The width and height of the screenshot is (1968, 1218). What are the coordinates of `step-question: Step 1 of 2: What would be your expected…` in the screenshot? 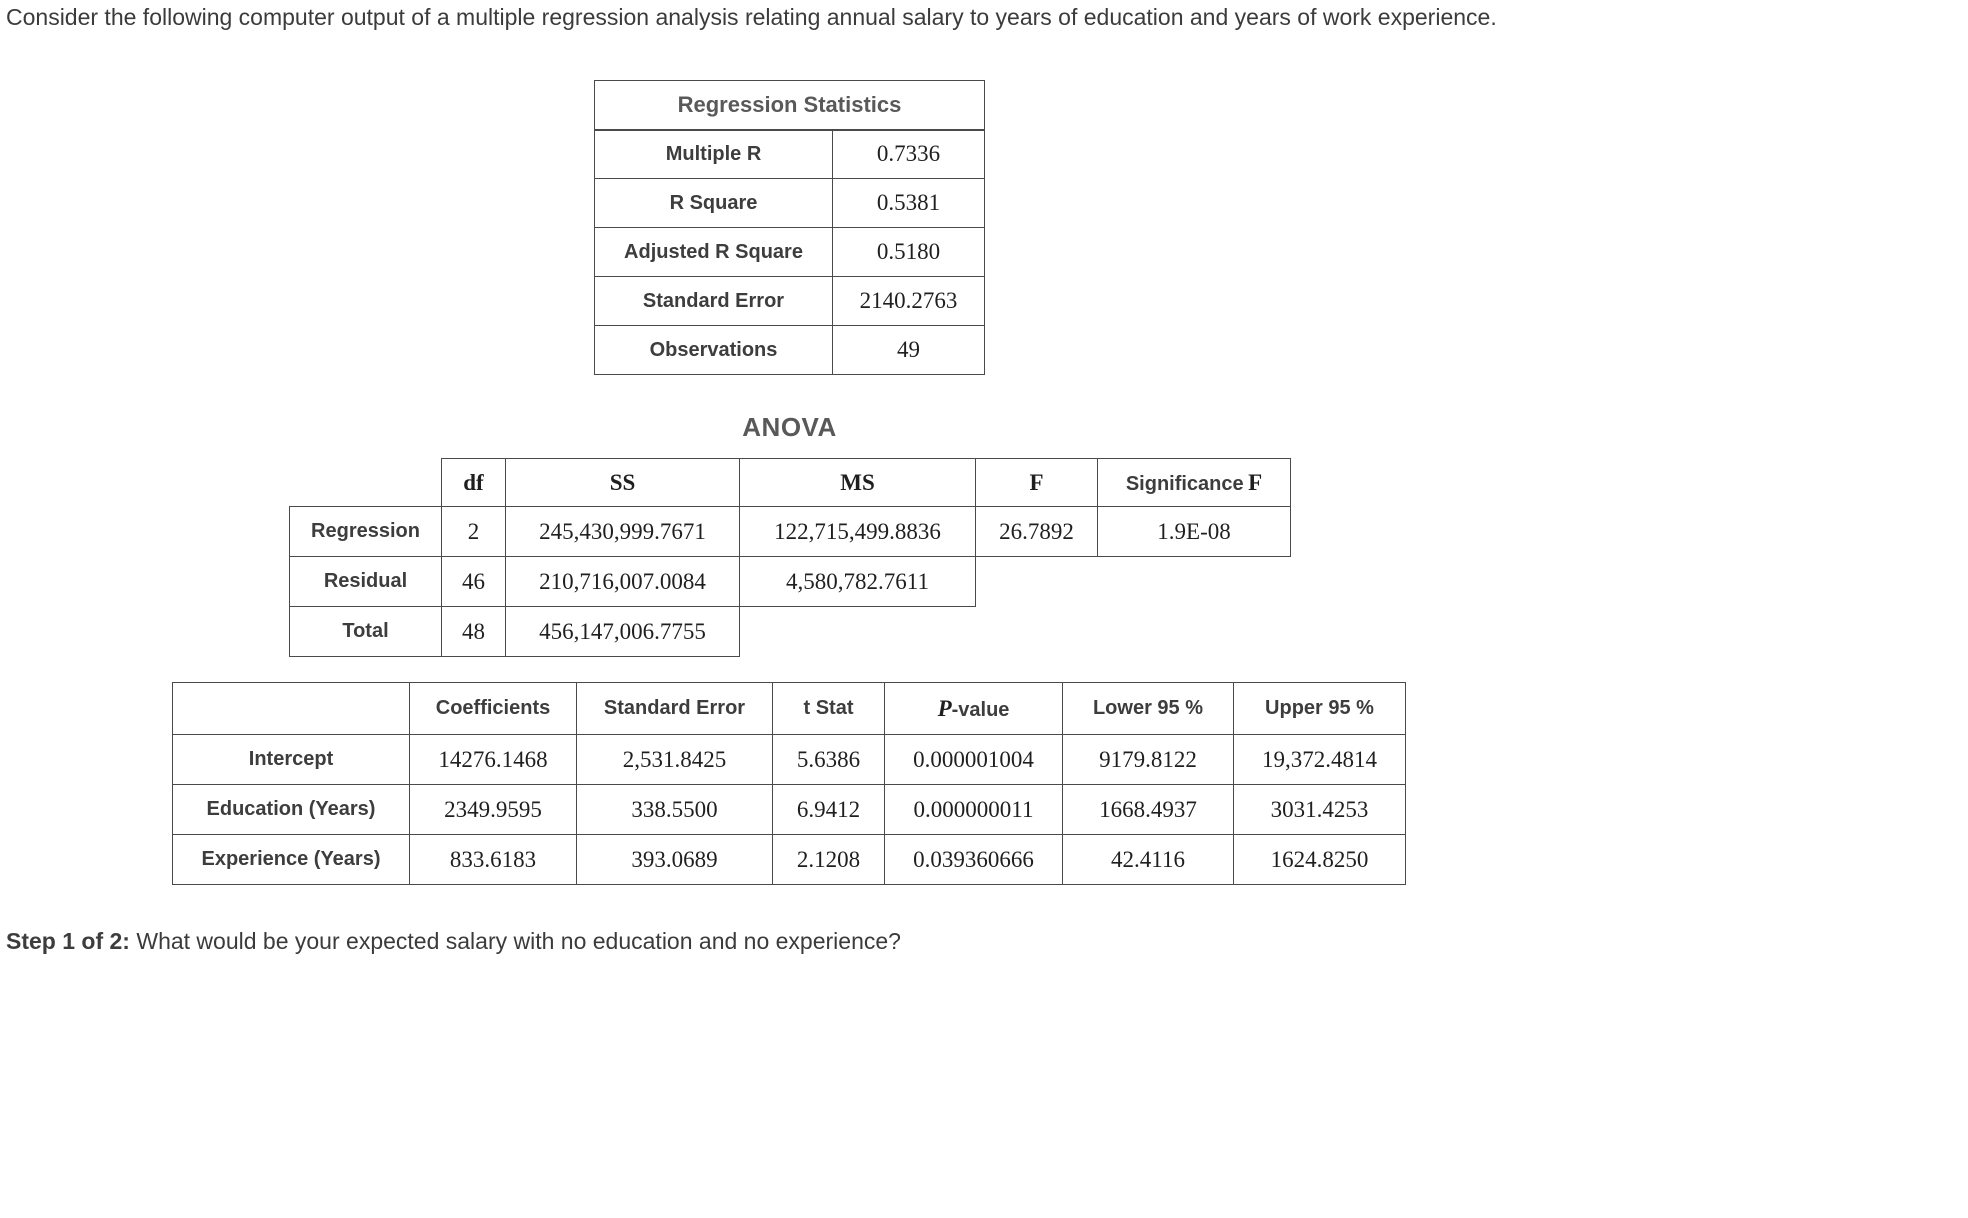 It's located at (453, 941).